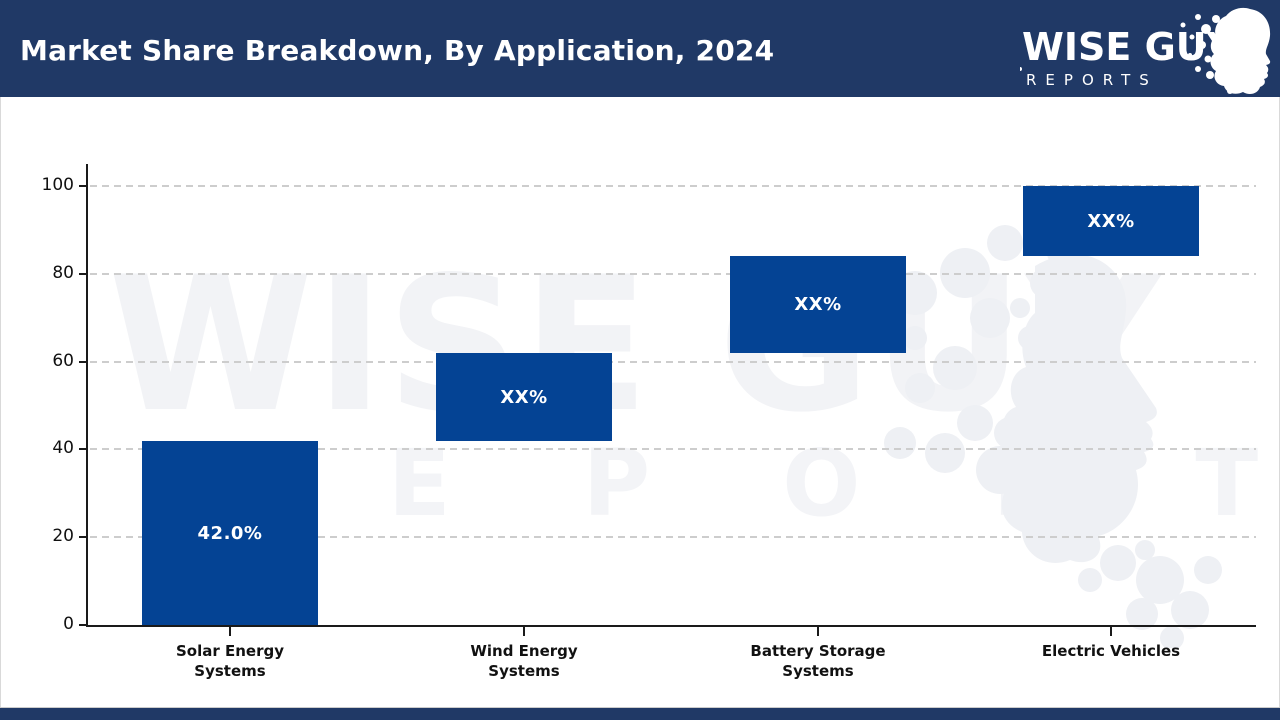 This screenshot has height=720, width=1280. I want to click on logo-subtext: REPORTS, so click(1092, 80).